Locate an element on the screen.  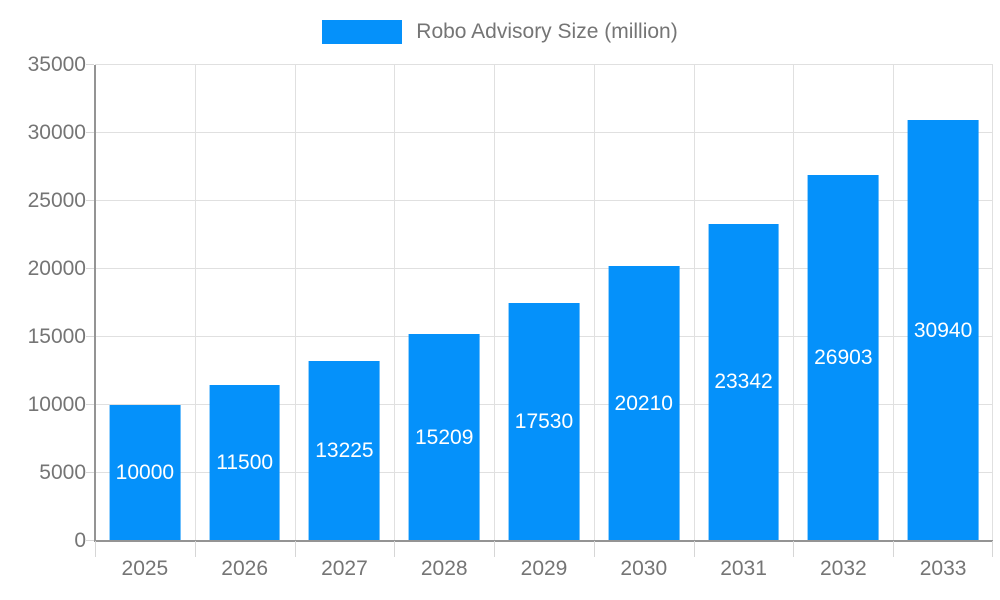
x-axis-tick-label: 2026 is located at coordinates (245, 568).